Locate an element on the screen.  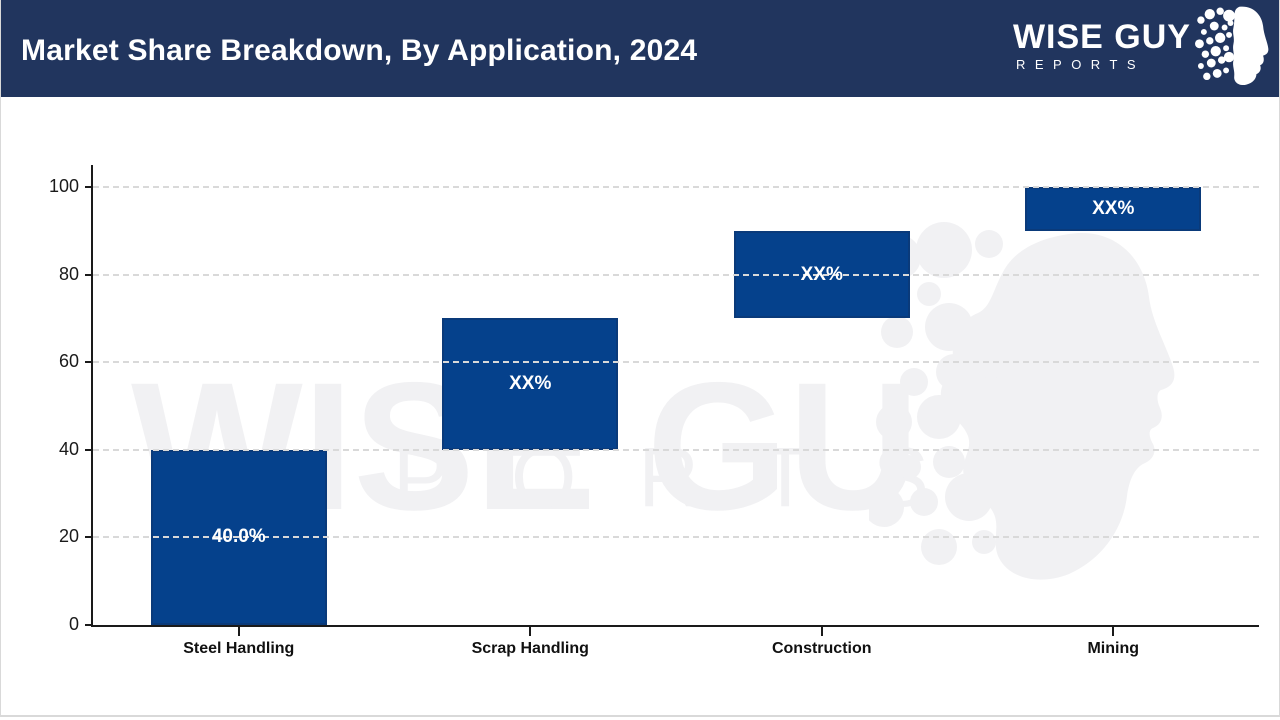
xtick-mark-scrap-handling is located at coordinates (530, 631).